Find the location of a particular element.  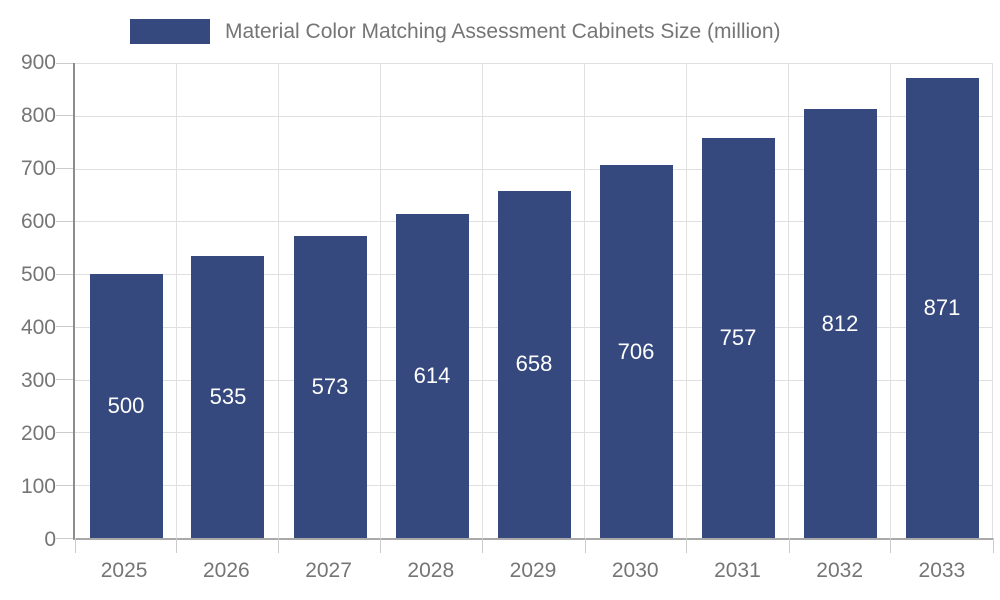

bar-value-label: 614 is located at coordinates (432, 375).